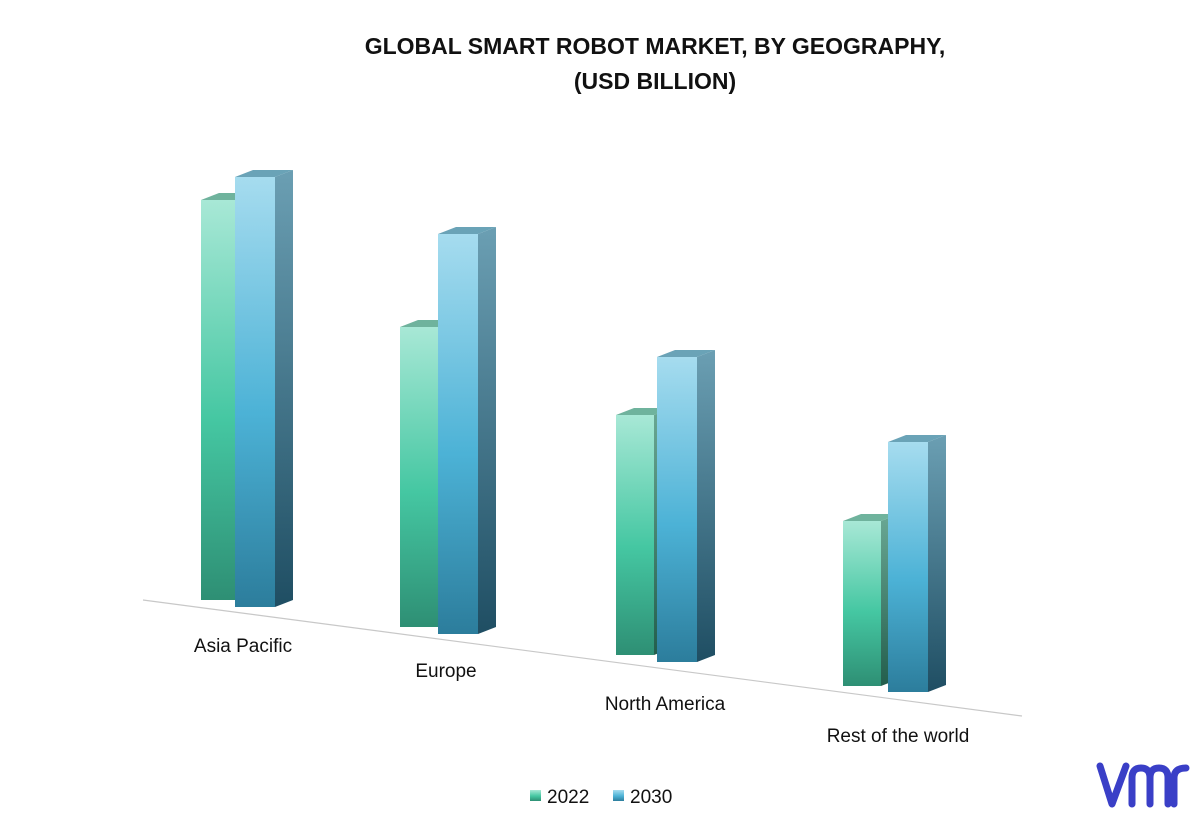 The height and width of the screenshot is (831, 1195). Describe the element at coordinates (665, 704) in the screenshot. I see `category-label-north-america: North America` at that location.